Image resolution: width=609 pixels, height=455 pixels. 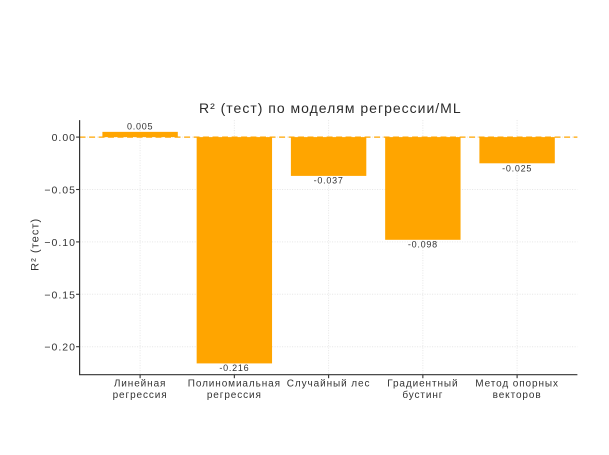 What do you see at coordinates (330, 108) in the screenshot?
I see `svg-text:R² (тест) по моделям регрессии: R² (тест) по моделям регрессии/ML` at bounding box center [330, 108].